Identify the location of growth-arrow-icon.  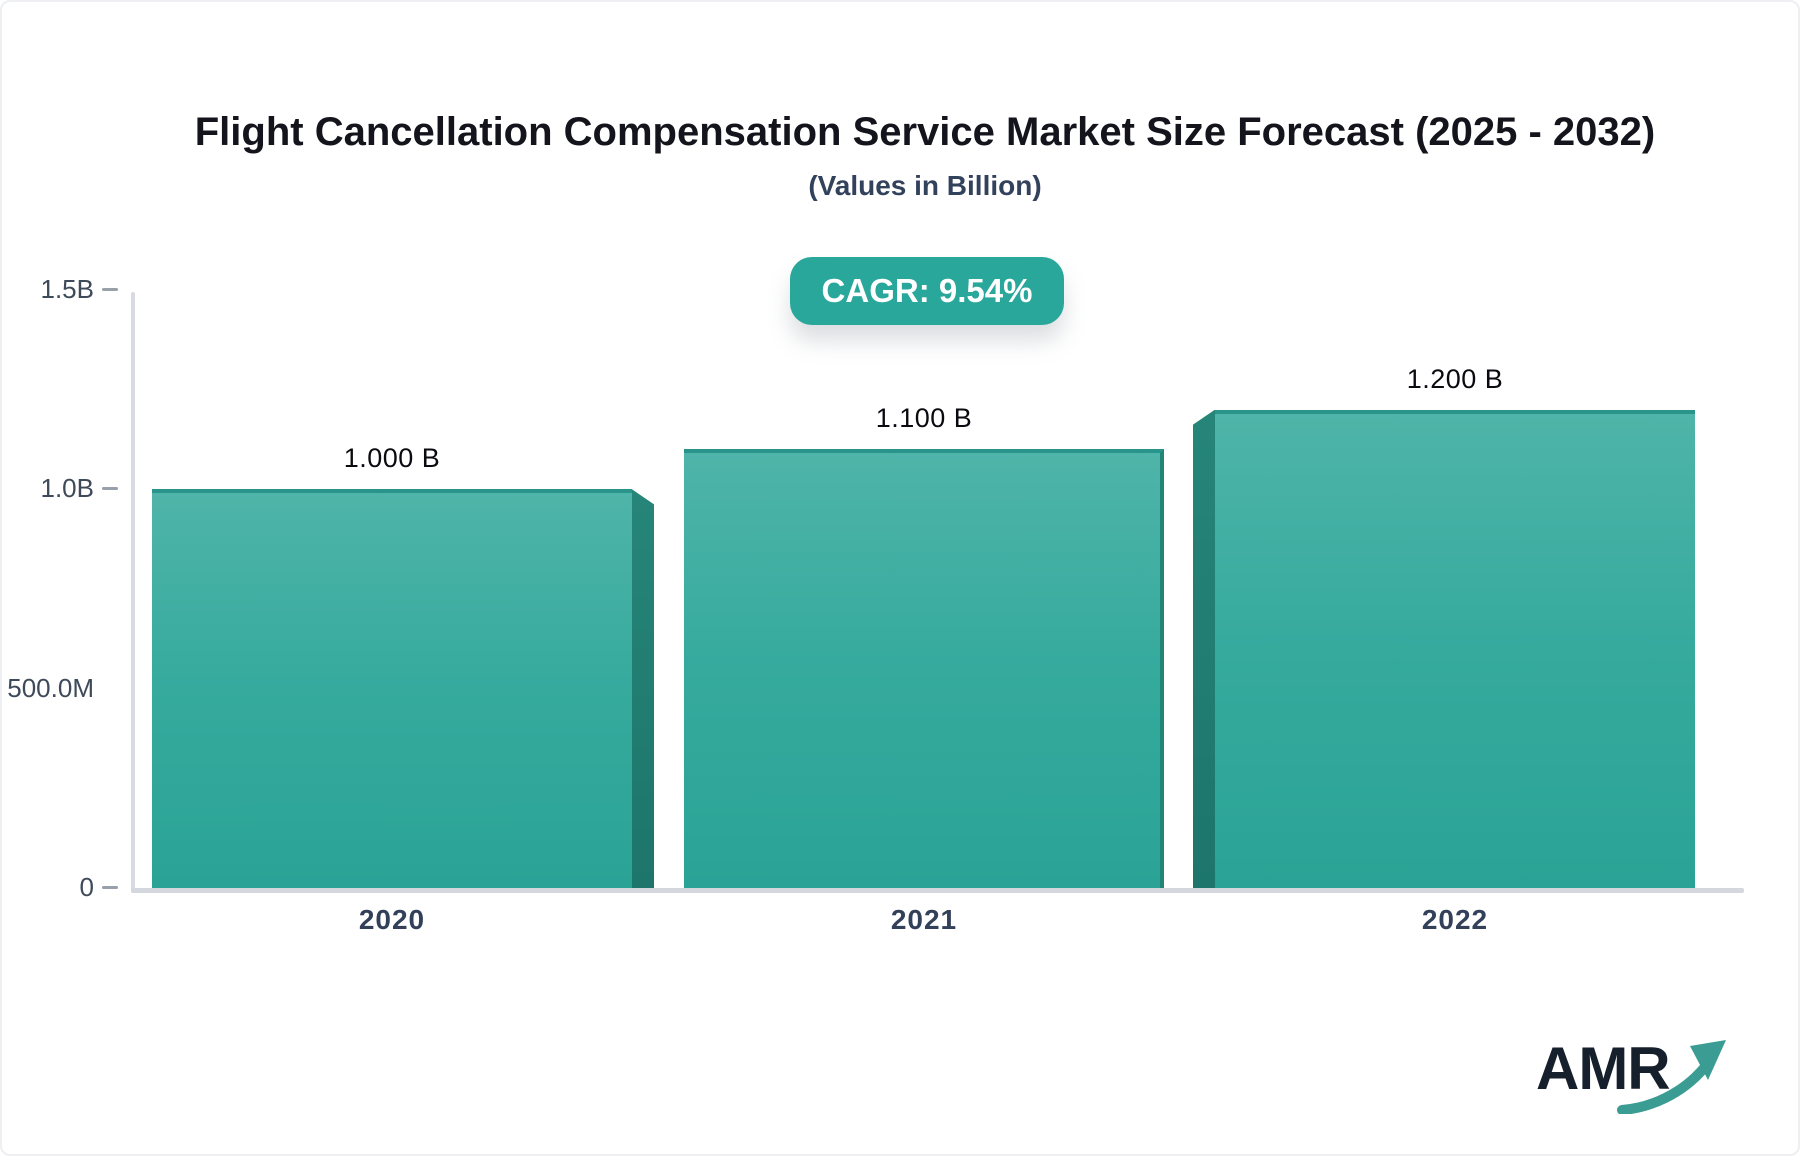
(1671, 1077).